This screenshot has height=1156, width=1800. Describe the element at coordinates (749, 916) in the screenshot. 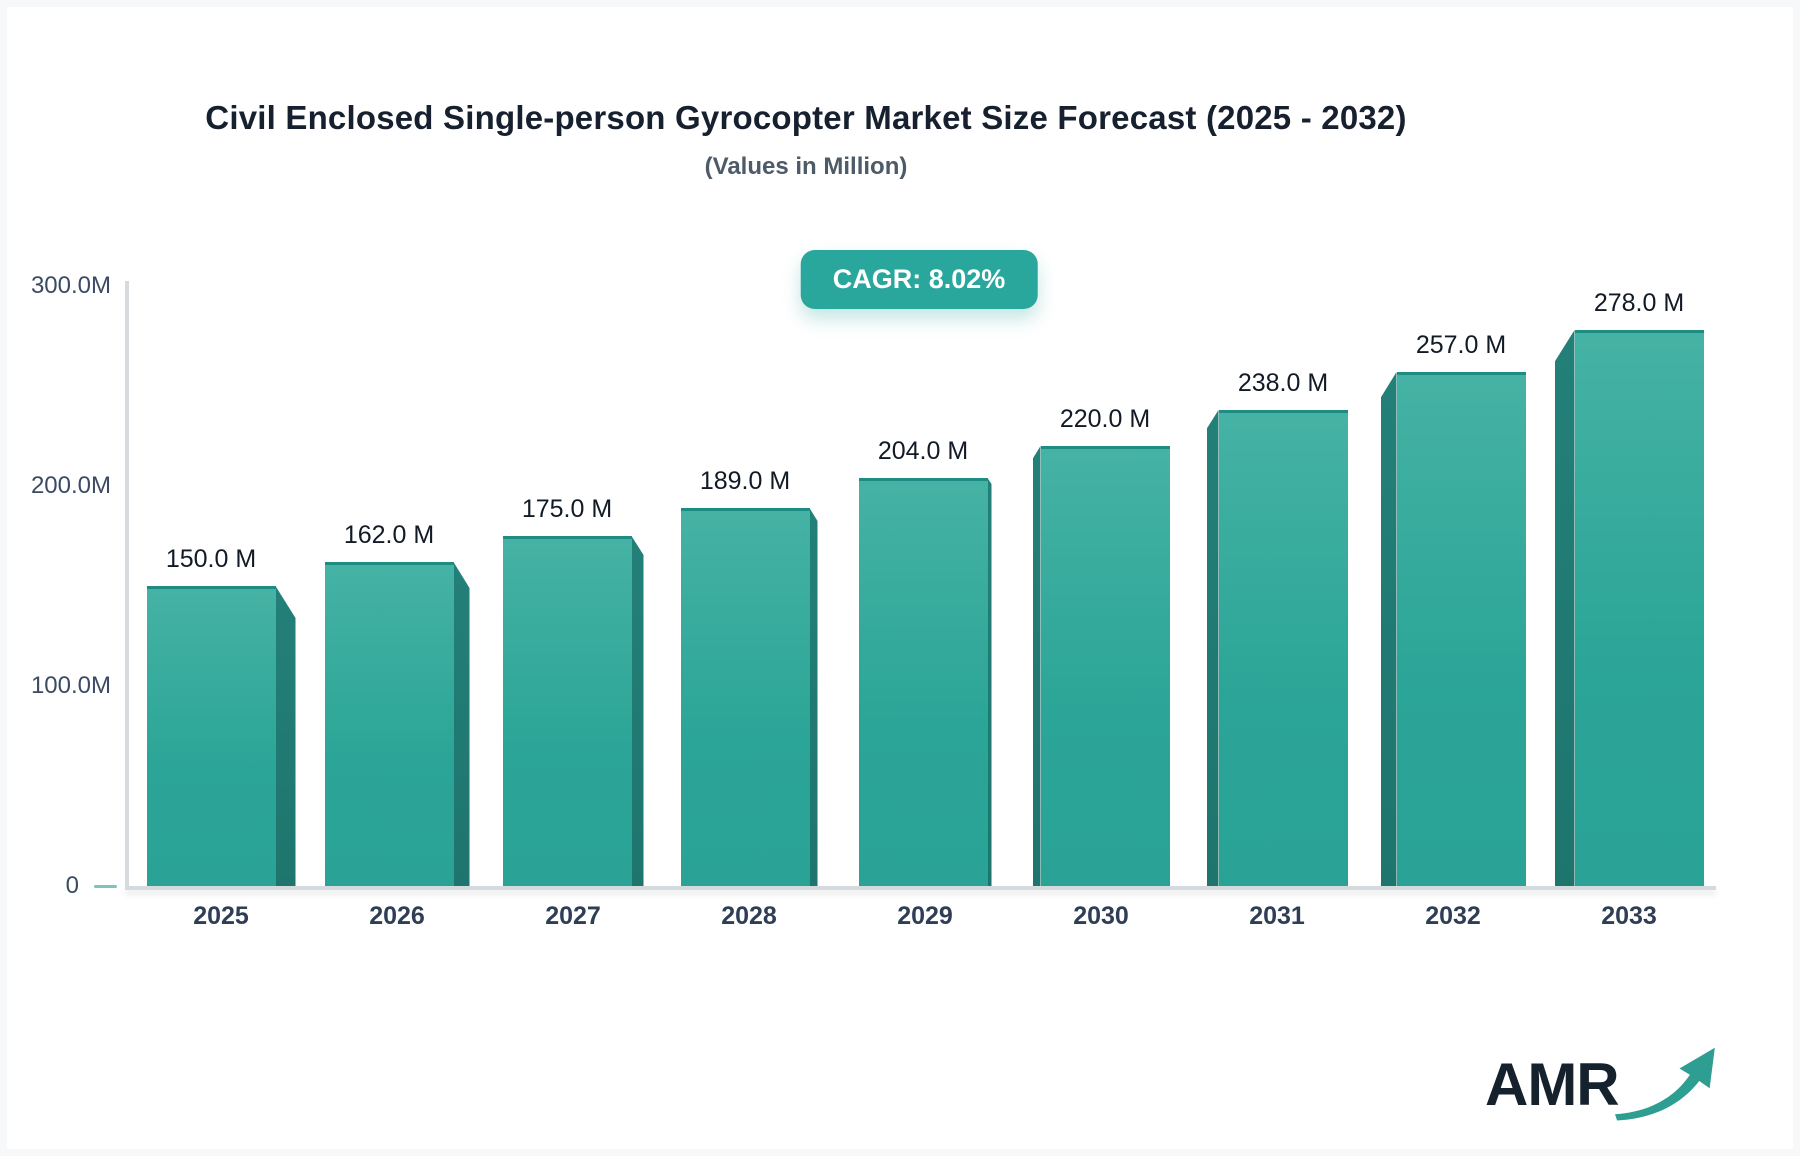

I see `x-tick-label: 2028` at that location.